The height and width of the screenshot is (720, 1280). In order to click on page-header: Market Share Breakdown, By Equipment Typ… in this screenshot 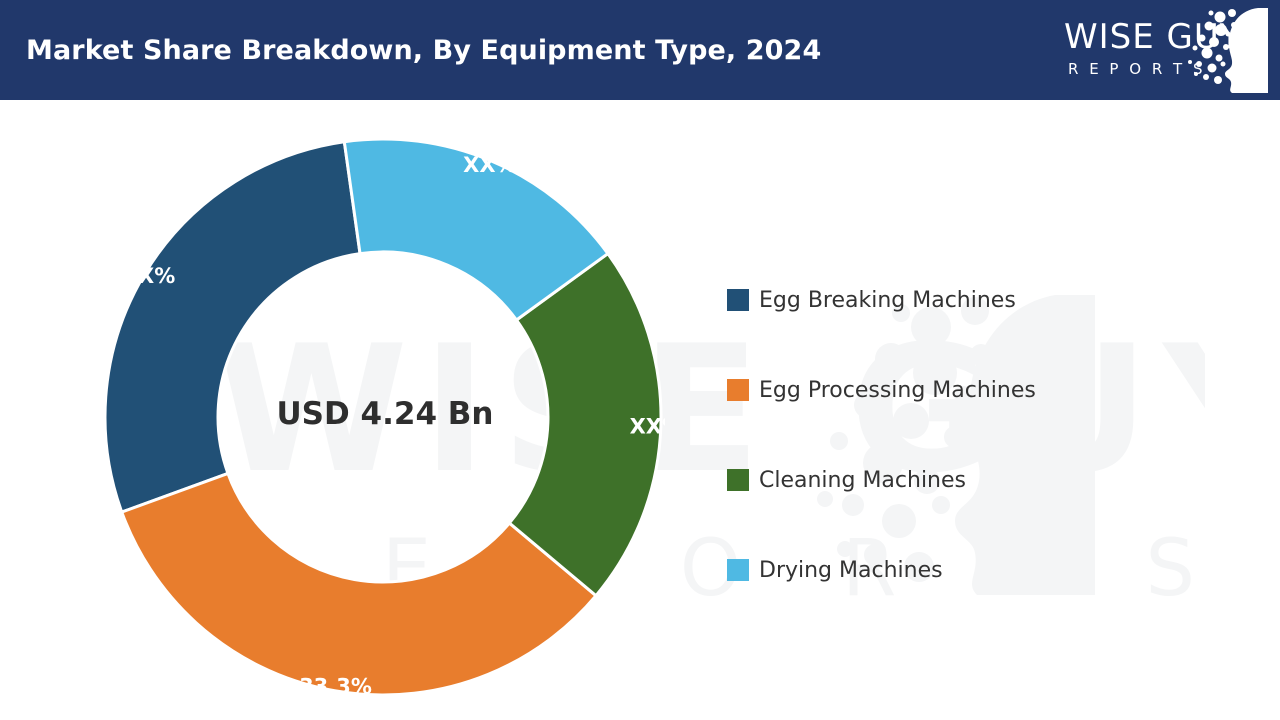, I will do `click(640, 50)`.